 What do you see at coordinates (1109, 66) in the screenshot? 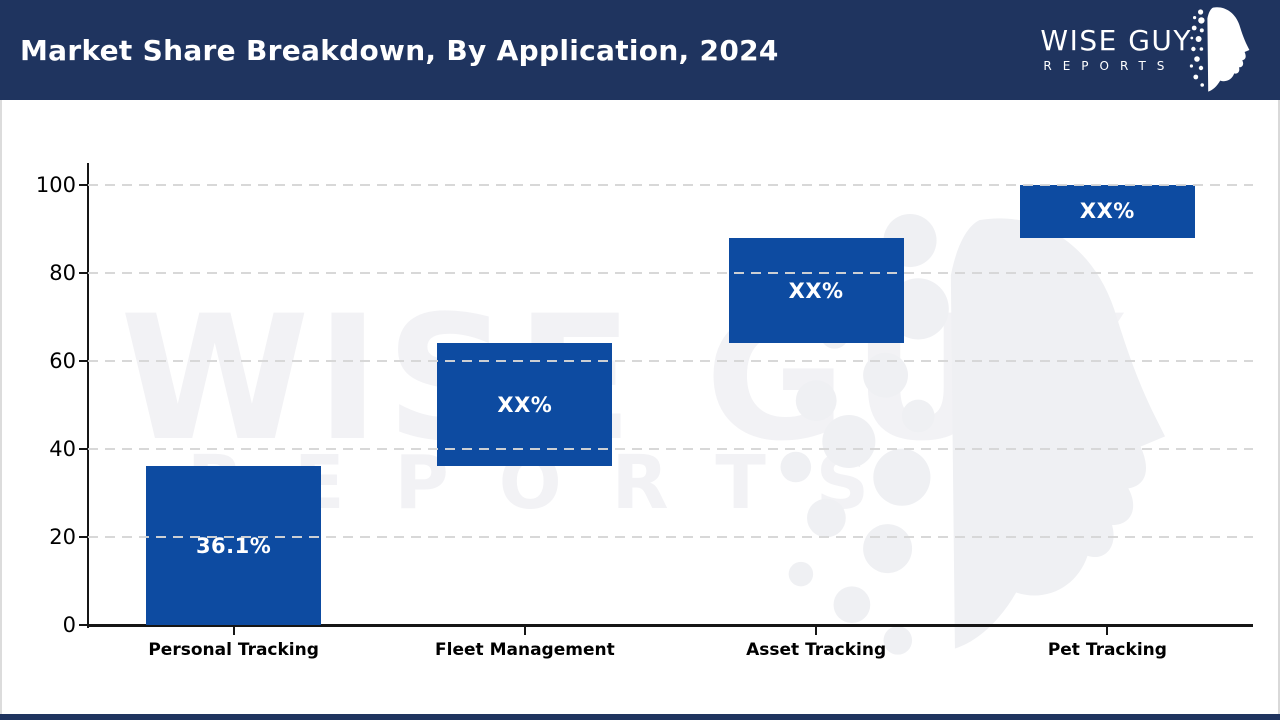
I see `logo-subtitle: REPORTS` at bounding box center [1109, 66].